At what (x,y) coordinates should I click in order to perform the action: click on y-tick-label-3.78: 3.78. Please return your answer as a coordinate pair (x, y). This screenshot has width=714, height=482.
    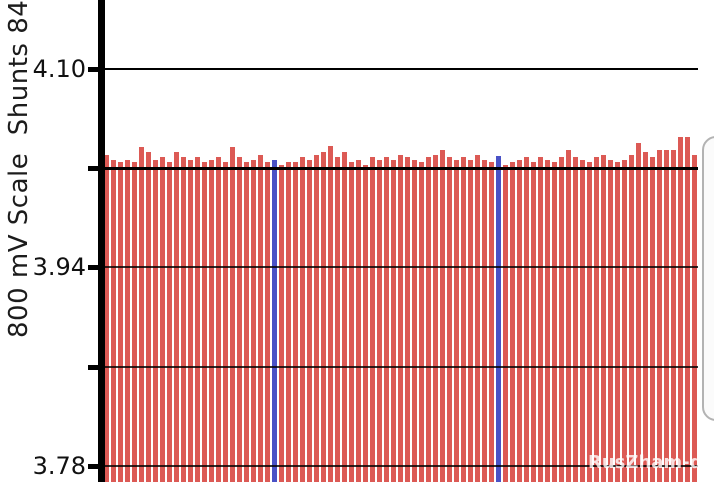
    Looking at the image, I should click on (59, 466).